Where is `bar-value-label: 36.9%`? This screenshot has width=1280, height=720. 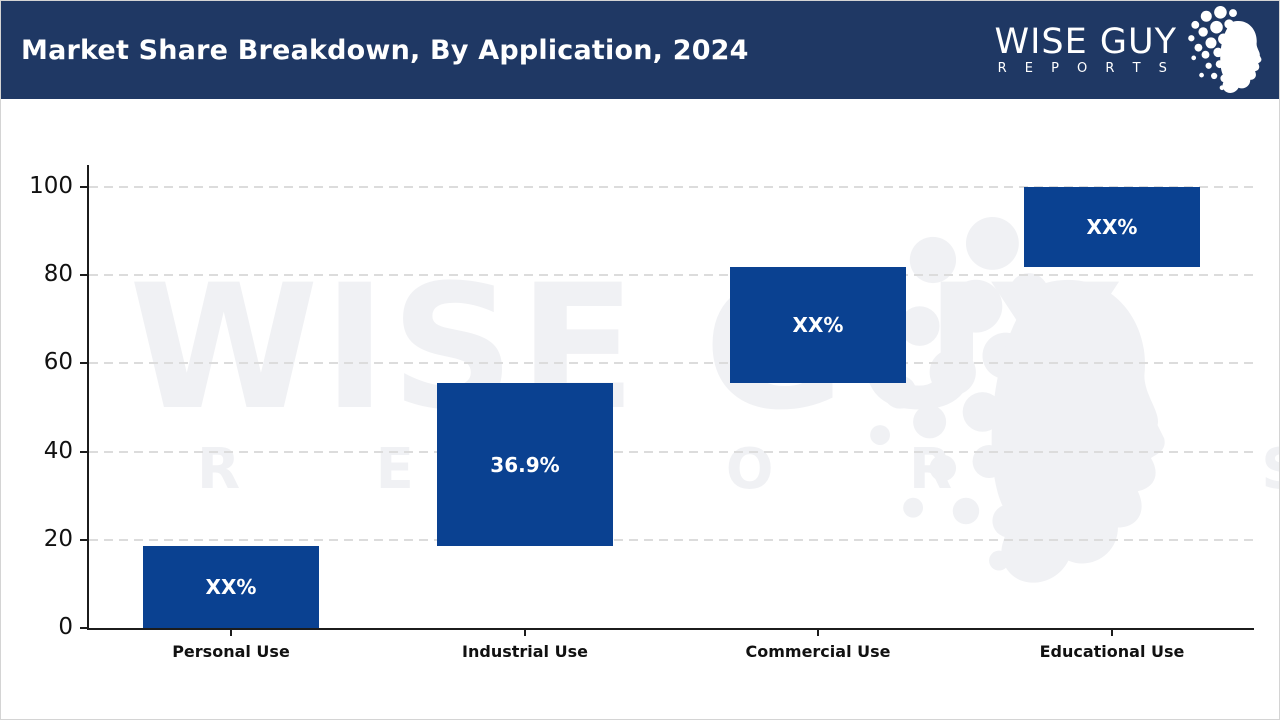 bar-value-label: 36.9% is located at coordinates (525, 464).